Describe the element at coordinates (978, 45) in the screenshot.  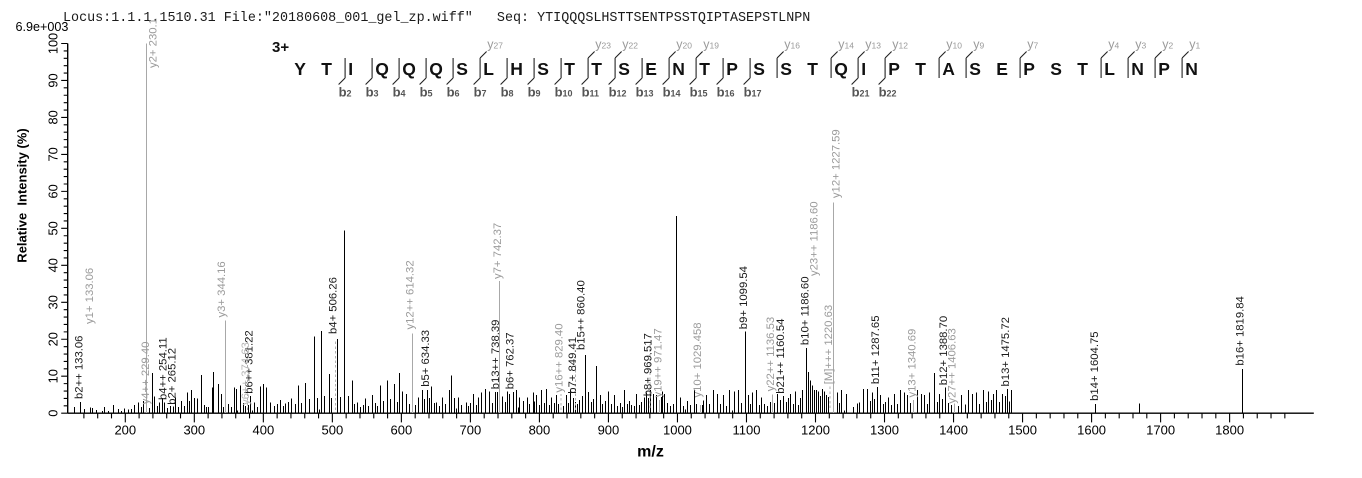
I see `svg-text: y9` at that location.